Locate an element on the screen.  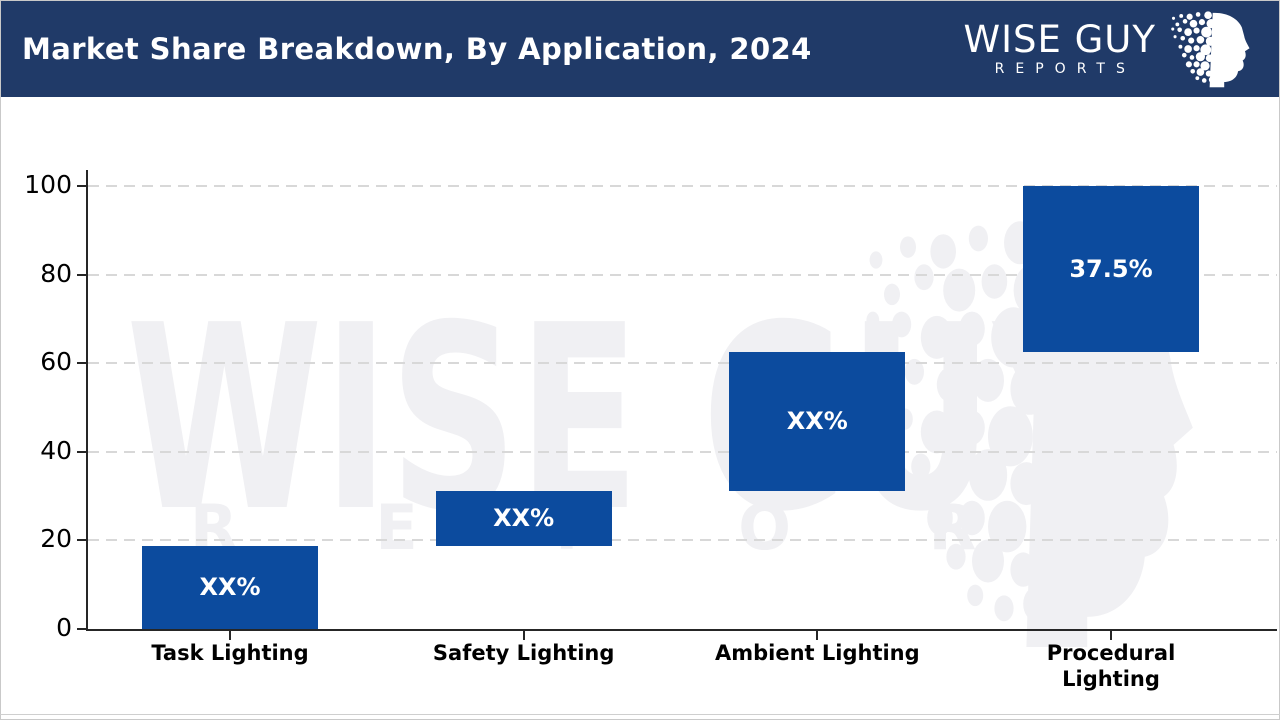
bar-value-label-safety-lighting: XX% is located at coordinates (524, 518).